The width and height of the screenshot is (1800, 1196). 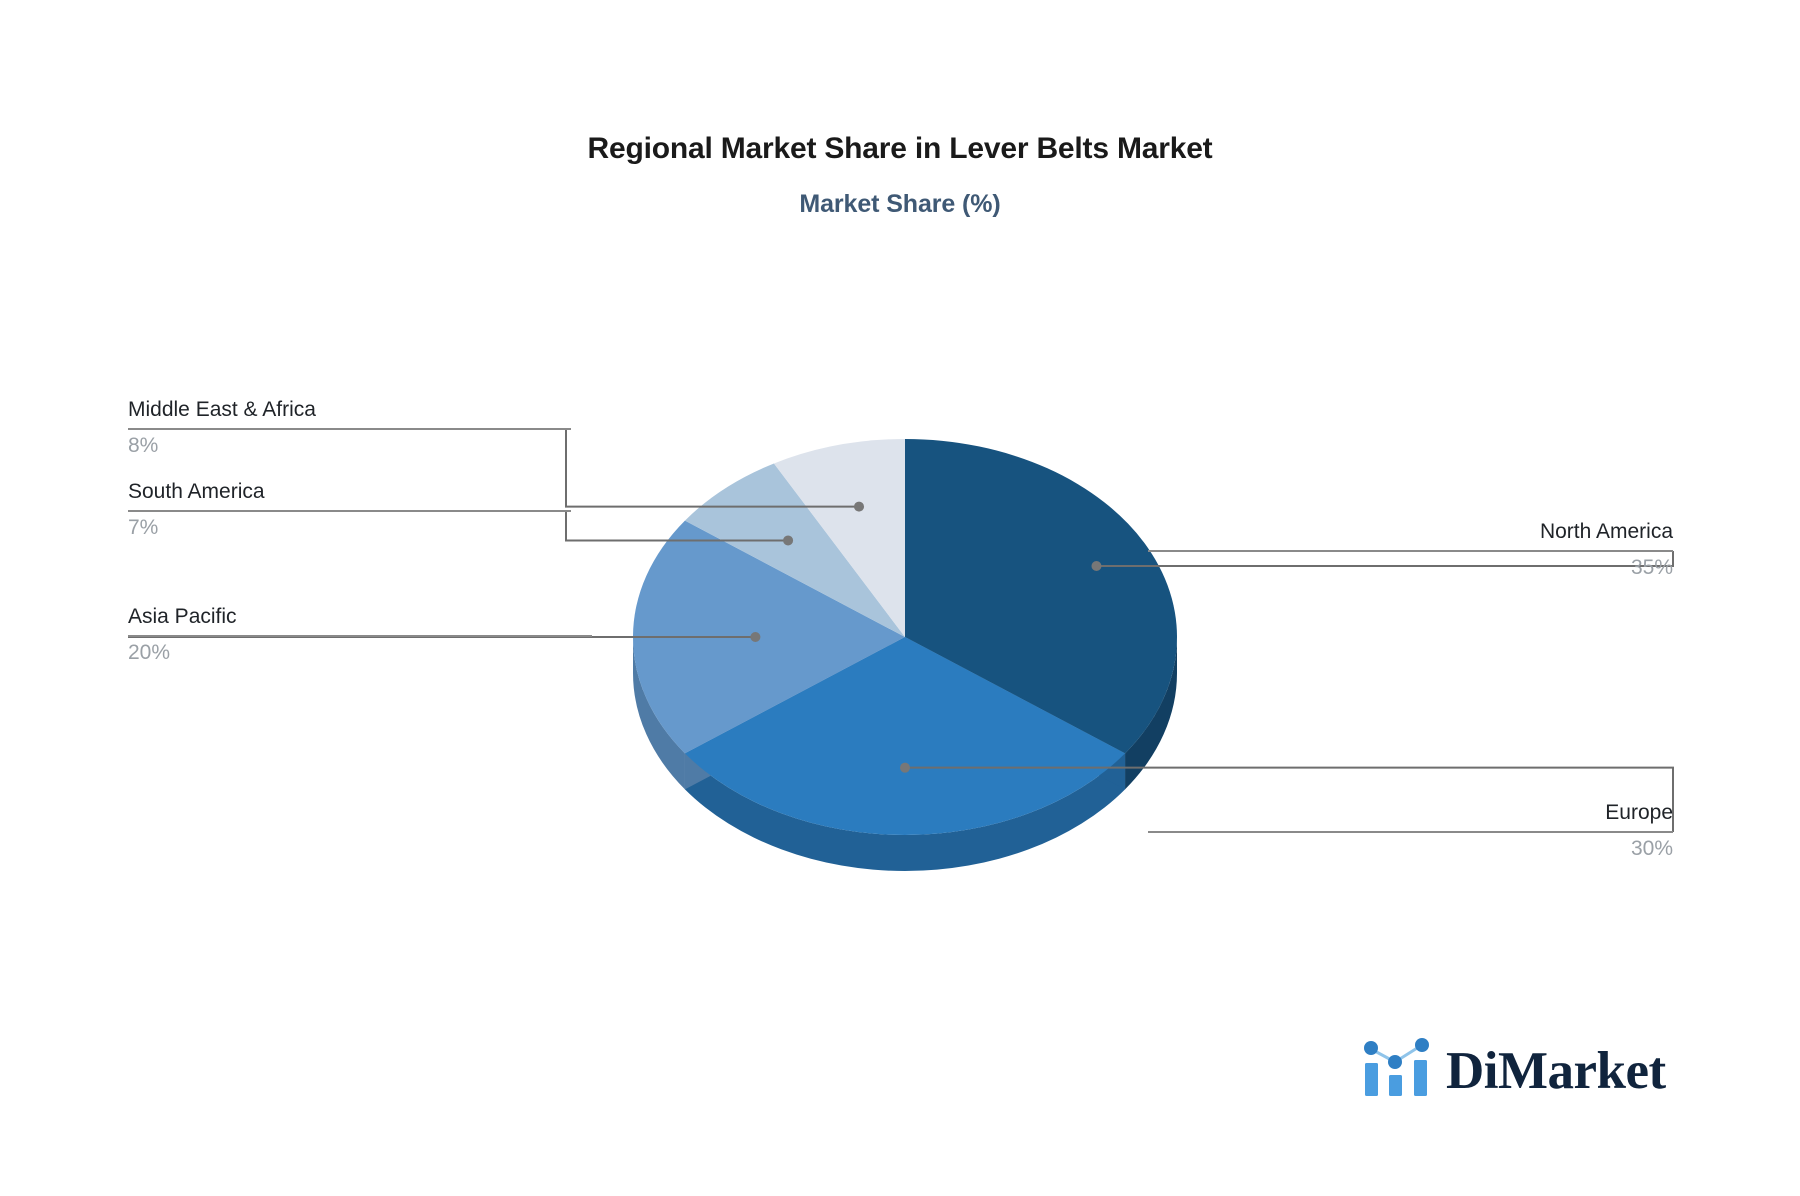 What do you see at coordinates (905, 767) in the screenshot?
I see `leader-anchor-eu` at bounding box center [905, 767].